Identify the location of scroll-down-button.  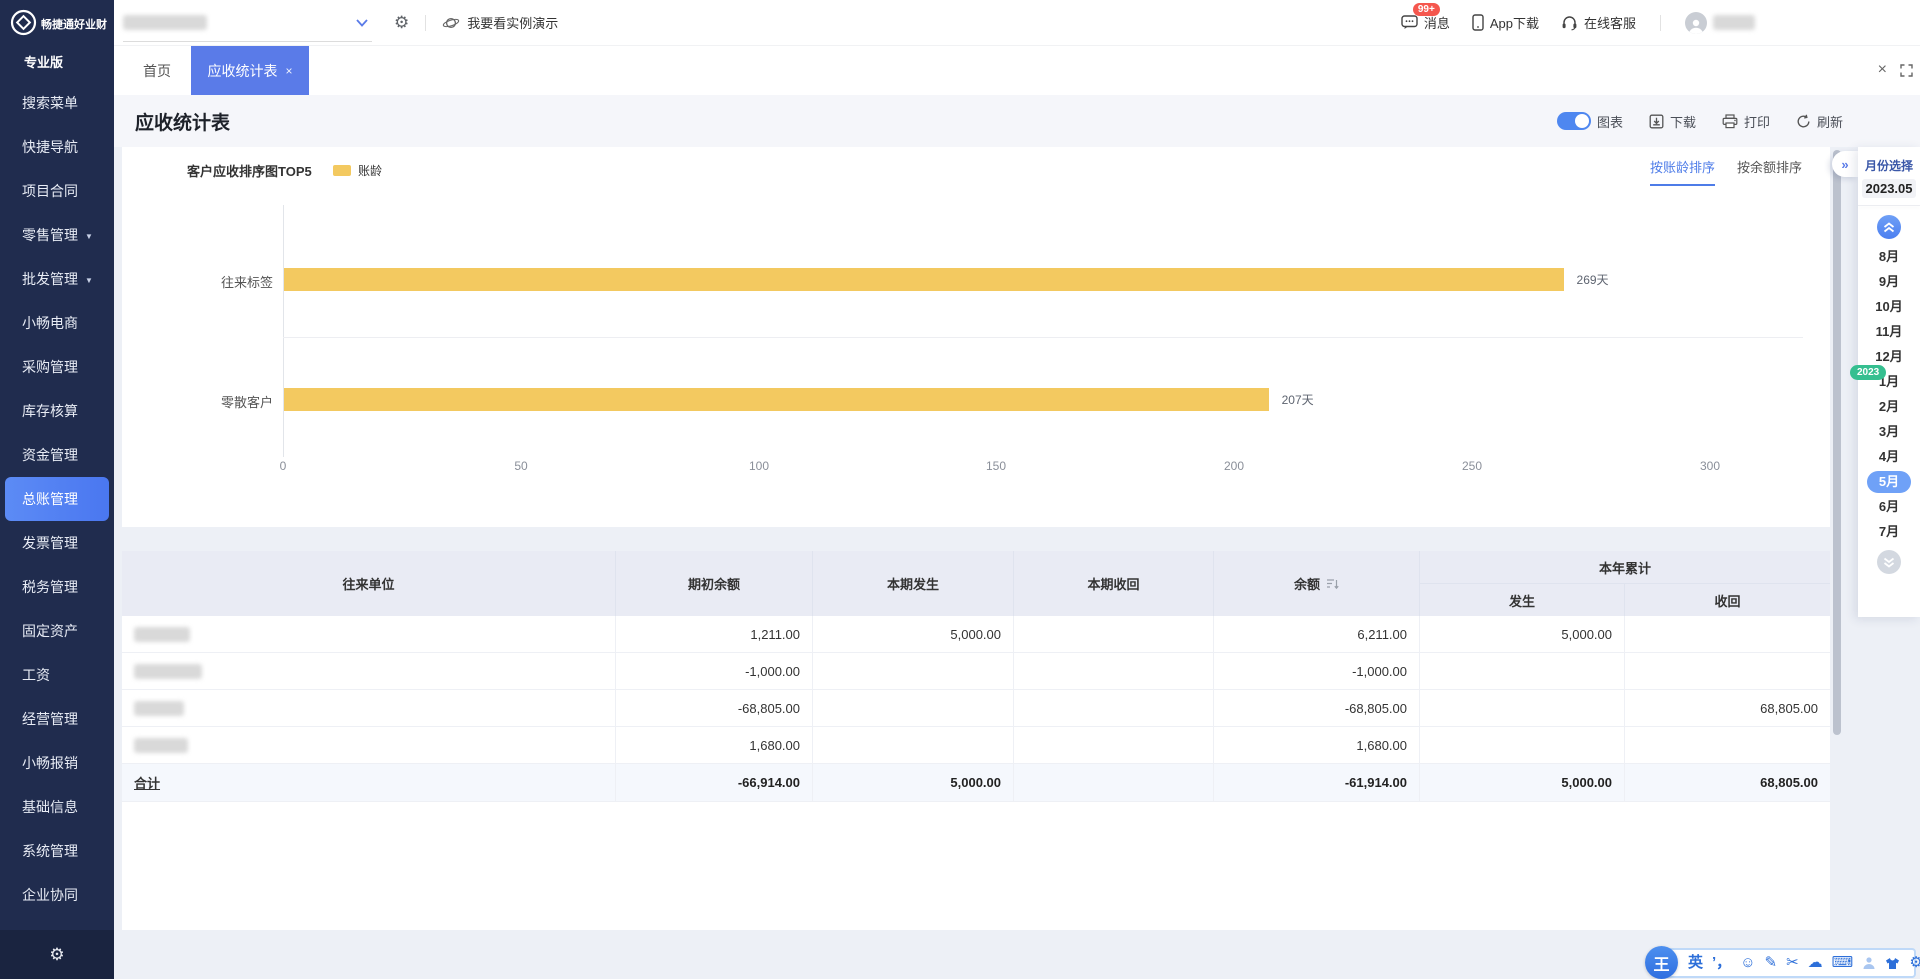
(1889, 562).